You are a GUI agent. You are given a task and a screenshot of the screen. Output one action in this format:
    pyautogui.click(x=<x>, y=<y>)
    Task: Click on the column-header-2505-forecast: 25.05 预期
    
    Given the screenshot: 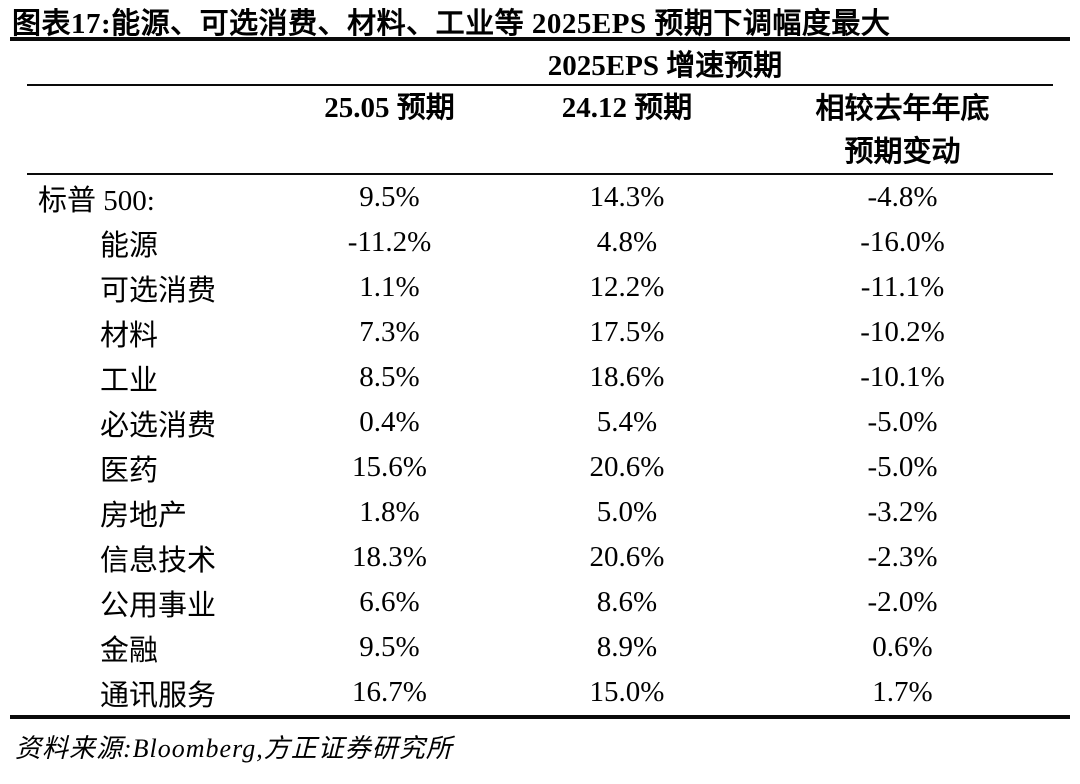 What is the action you would take?
    pyautogui.click(x=389, y=108)
    